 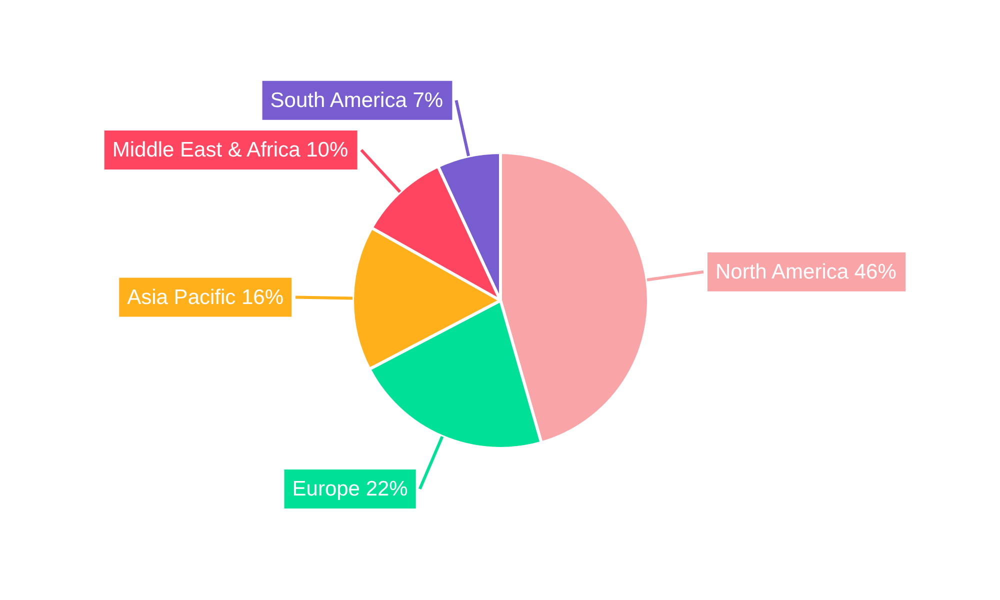 I want to click on slice-label: South America 7%, so click(x=357, y=100).